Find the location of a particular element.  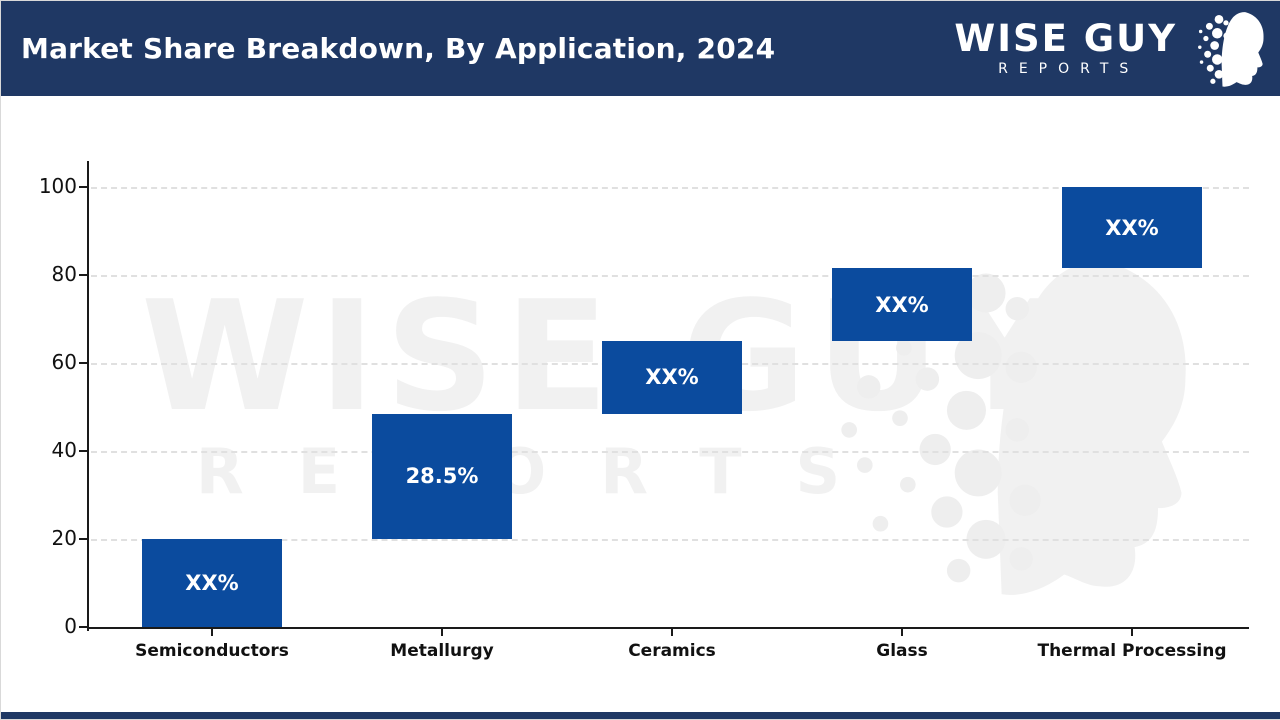

bar-thermal-processing: XX% is located at coordinates (1132, 228).